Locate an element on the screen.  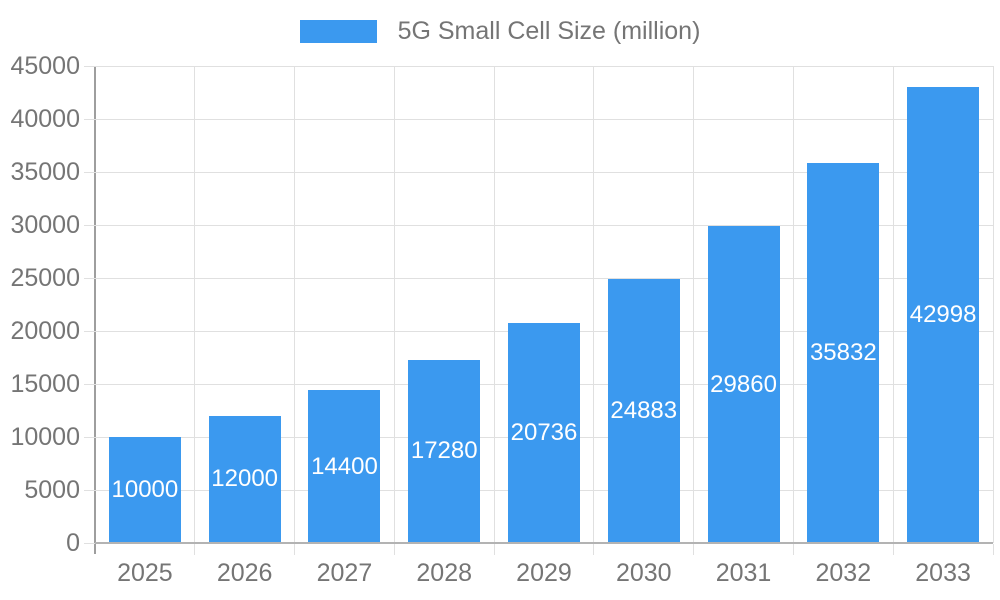
bar-2031: 29860 is located at coordinates (743, 384).